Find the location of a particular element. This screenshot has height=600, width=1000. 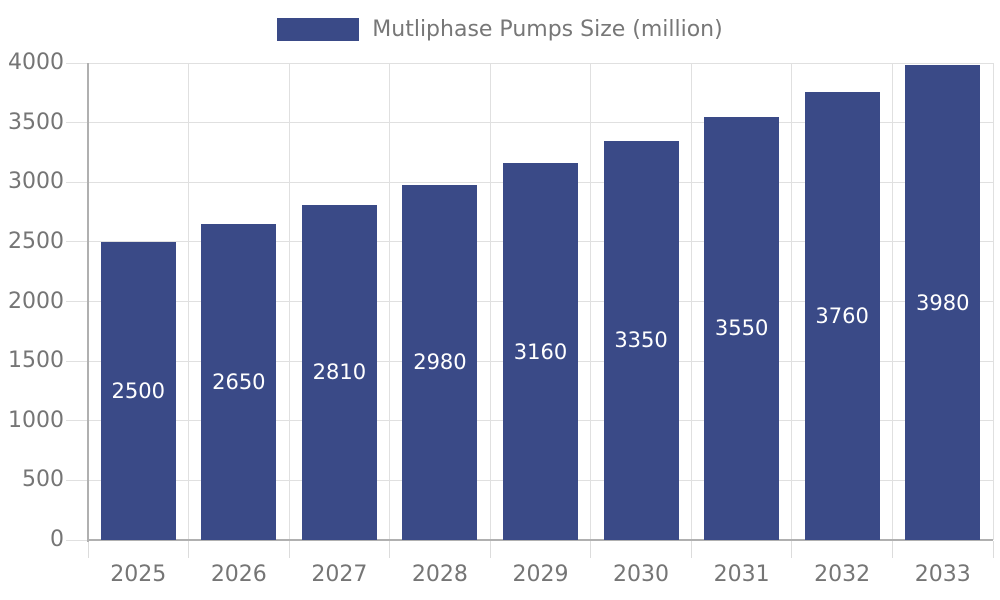

bar: 3350 is located at coordinates (641, 340).